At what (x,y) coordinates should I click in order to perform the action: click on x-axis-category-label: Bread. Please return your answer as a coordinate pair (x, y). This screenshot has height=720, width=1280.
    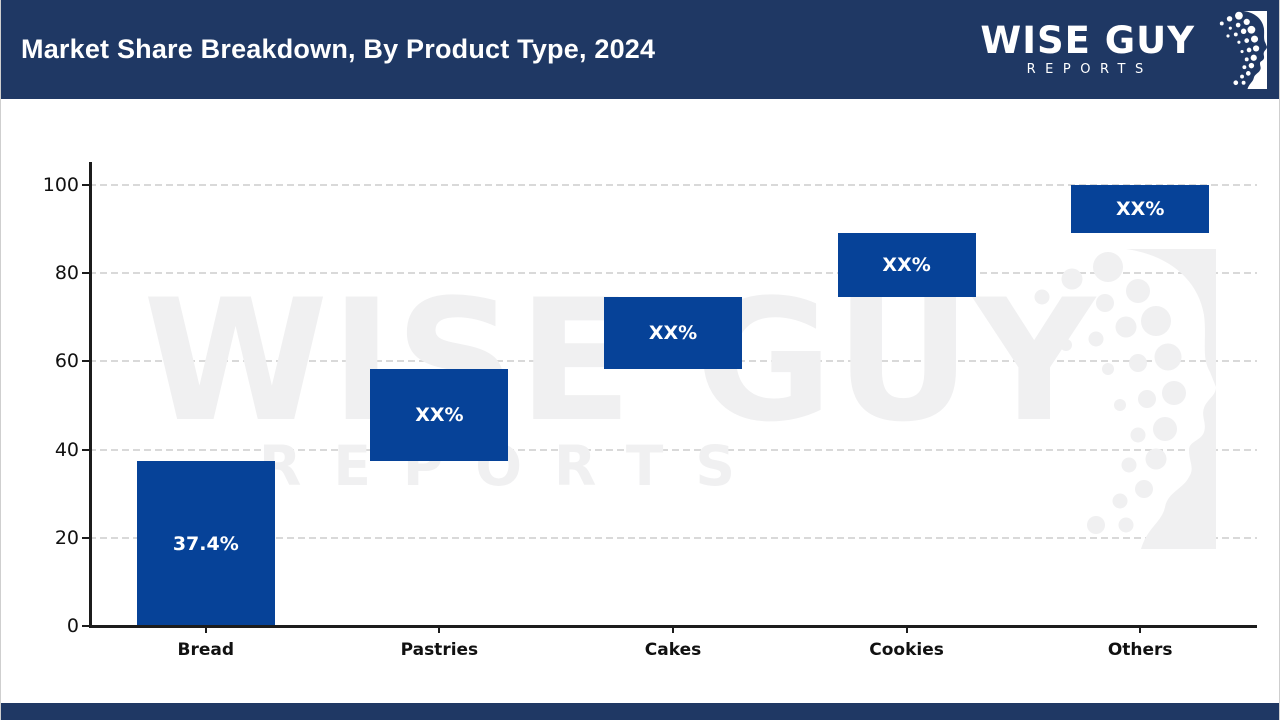
    Looking at the image, I should click on (206, 650).